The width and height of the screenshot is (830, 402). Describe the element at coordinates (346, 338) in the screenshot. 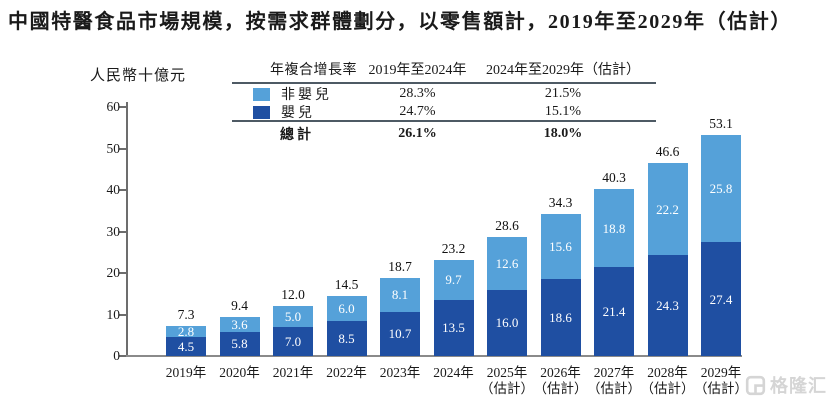

I see `bar-segment-infant: 8.5` at that location.